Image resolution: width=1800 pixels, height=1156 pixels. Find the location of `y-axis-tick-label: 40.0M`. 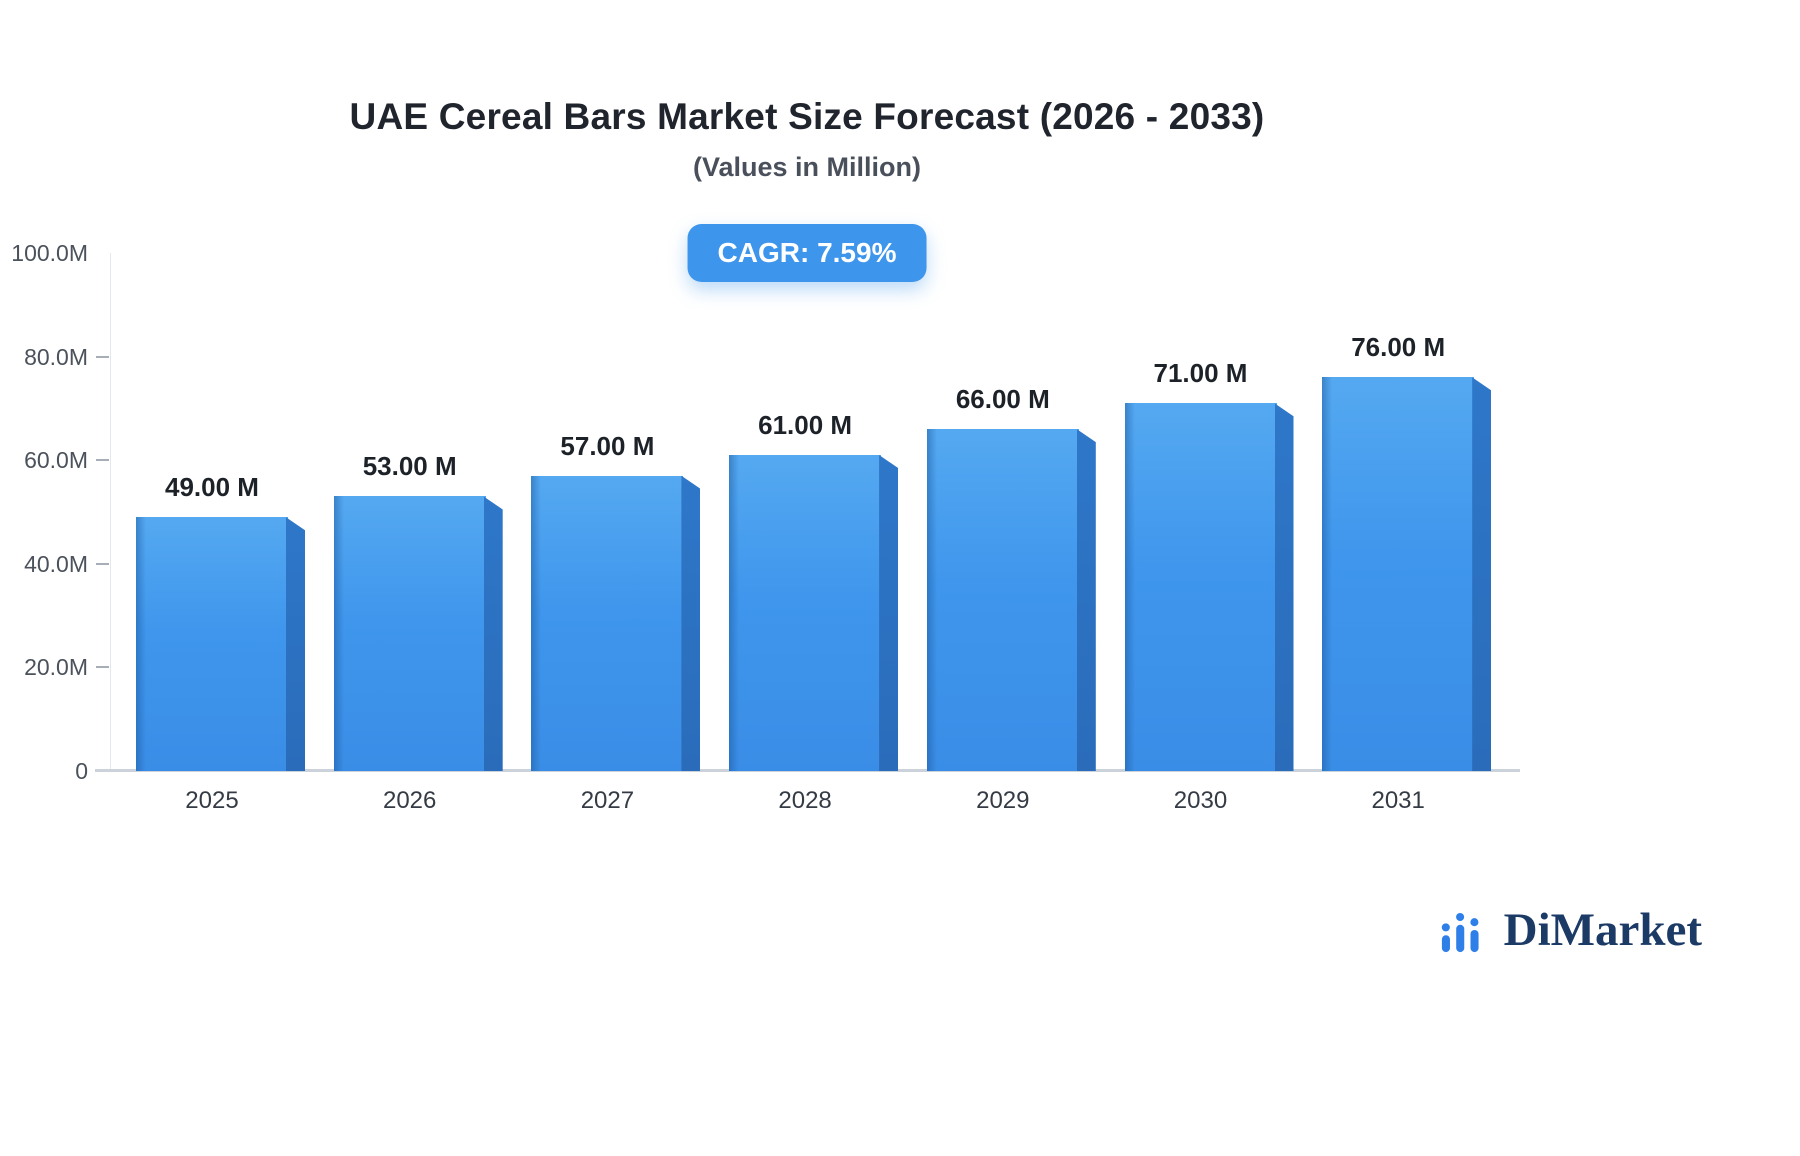

y-axis-tick-label: 40.0M is located at coordinates (56, 563).